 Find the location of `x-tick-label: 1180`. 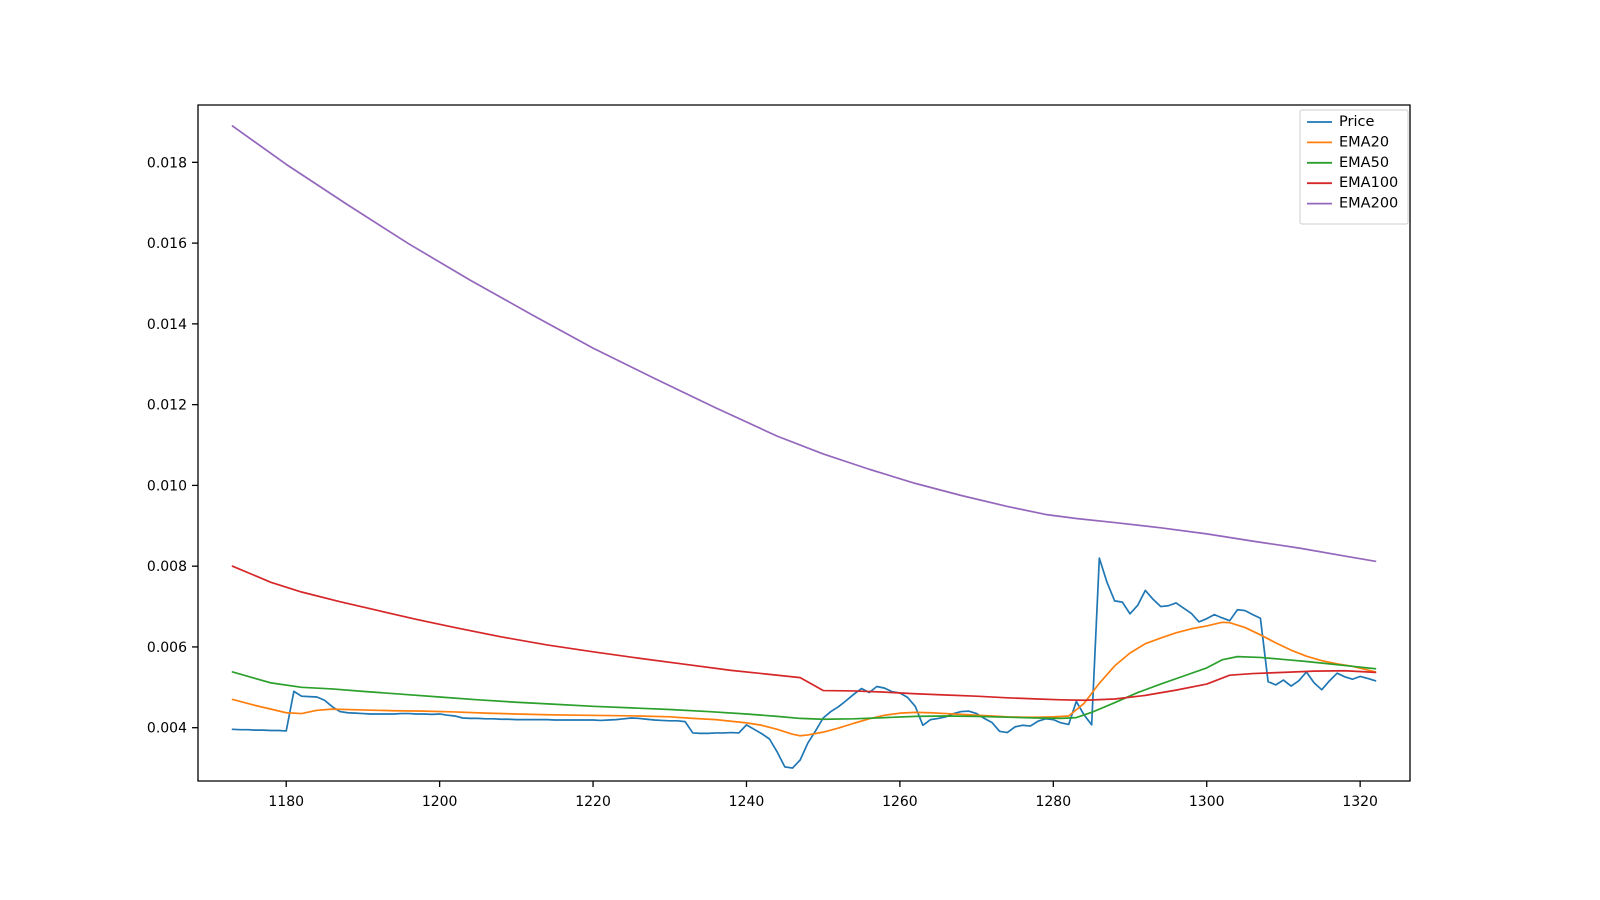

x-tick-label: 1180 is located at coordinates (286, 802).